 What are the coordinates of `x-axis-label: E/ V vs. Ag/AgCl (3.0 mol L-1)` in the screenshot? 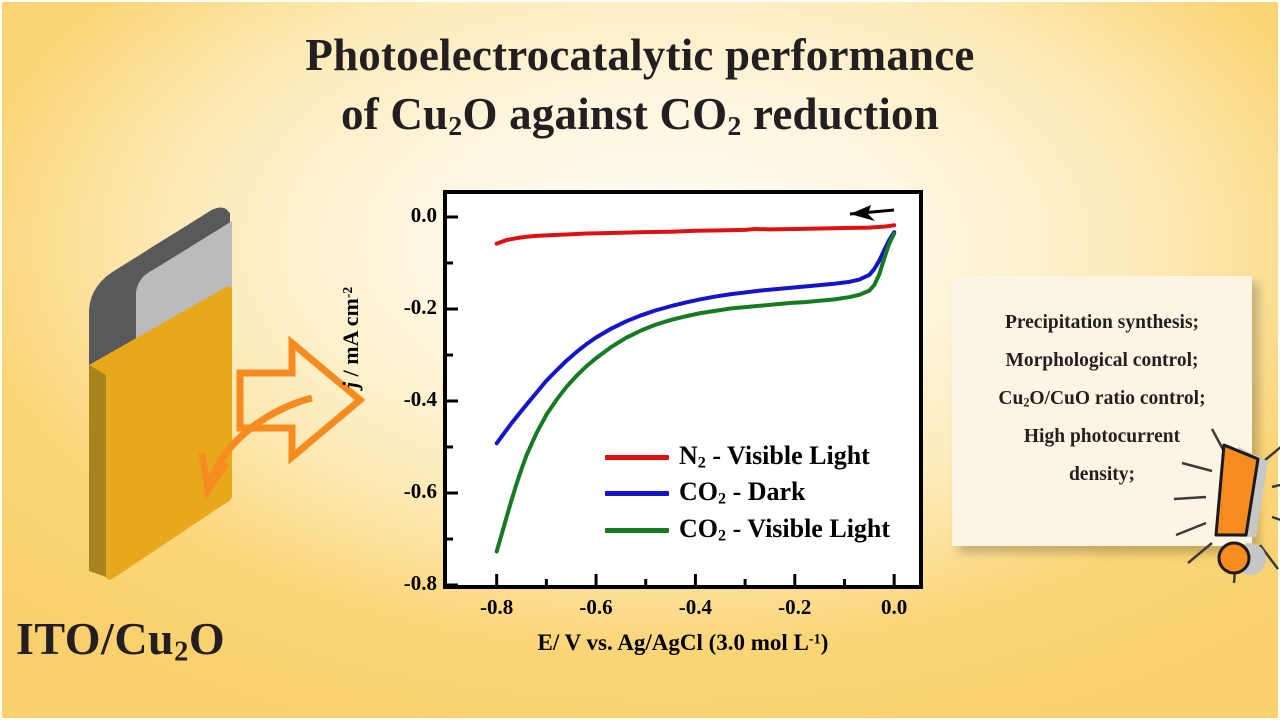 It's located at (683, 642).